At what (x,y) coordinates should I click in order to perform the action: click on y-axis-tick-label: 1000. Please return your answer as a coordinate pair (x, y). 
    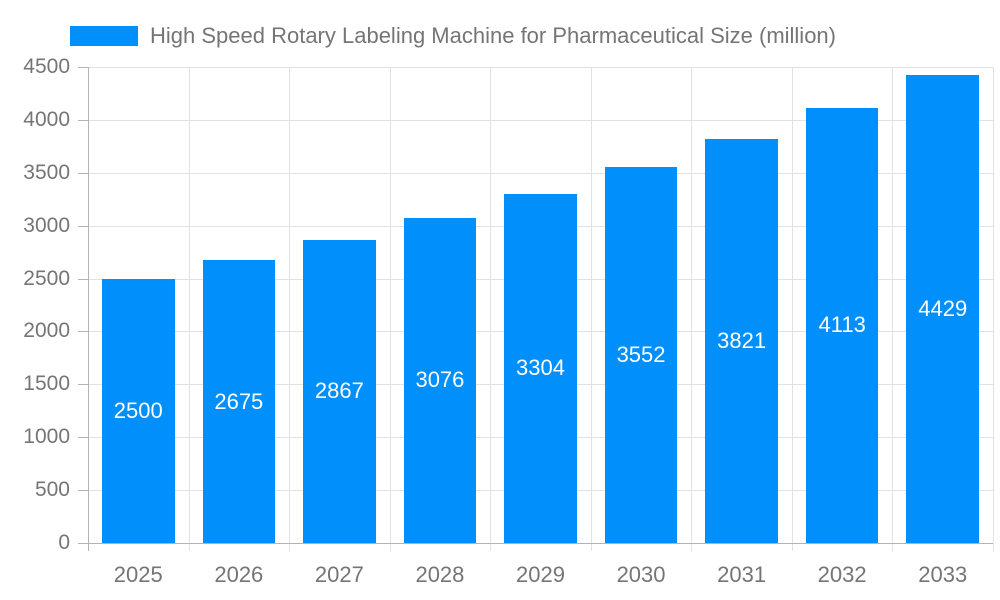
    Looking at the image, I should click on (46, 437).